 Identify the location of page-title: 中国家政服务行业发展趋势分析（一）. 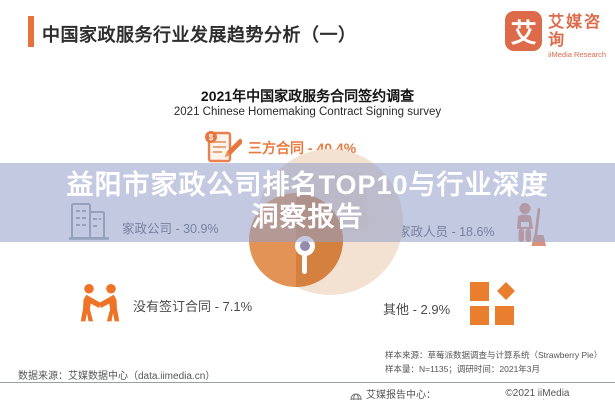
(199, 35).